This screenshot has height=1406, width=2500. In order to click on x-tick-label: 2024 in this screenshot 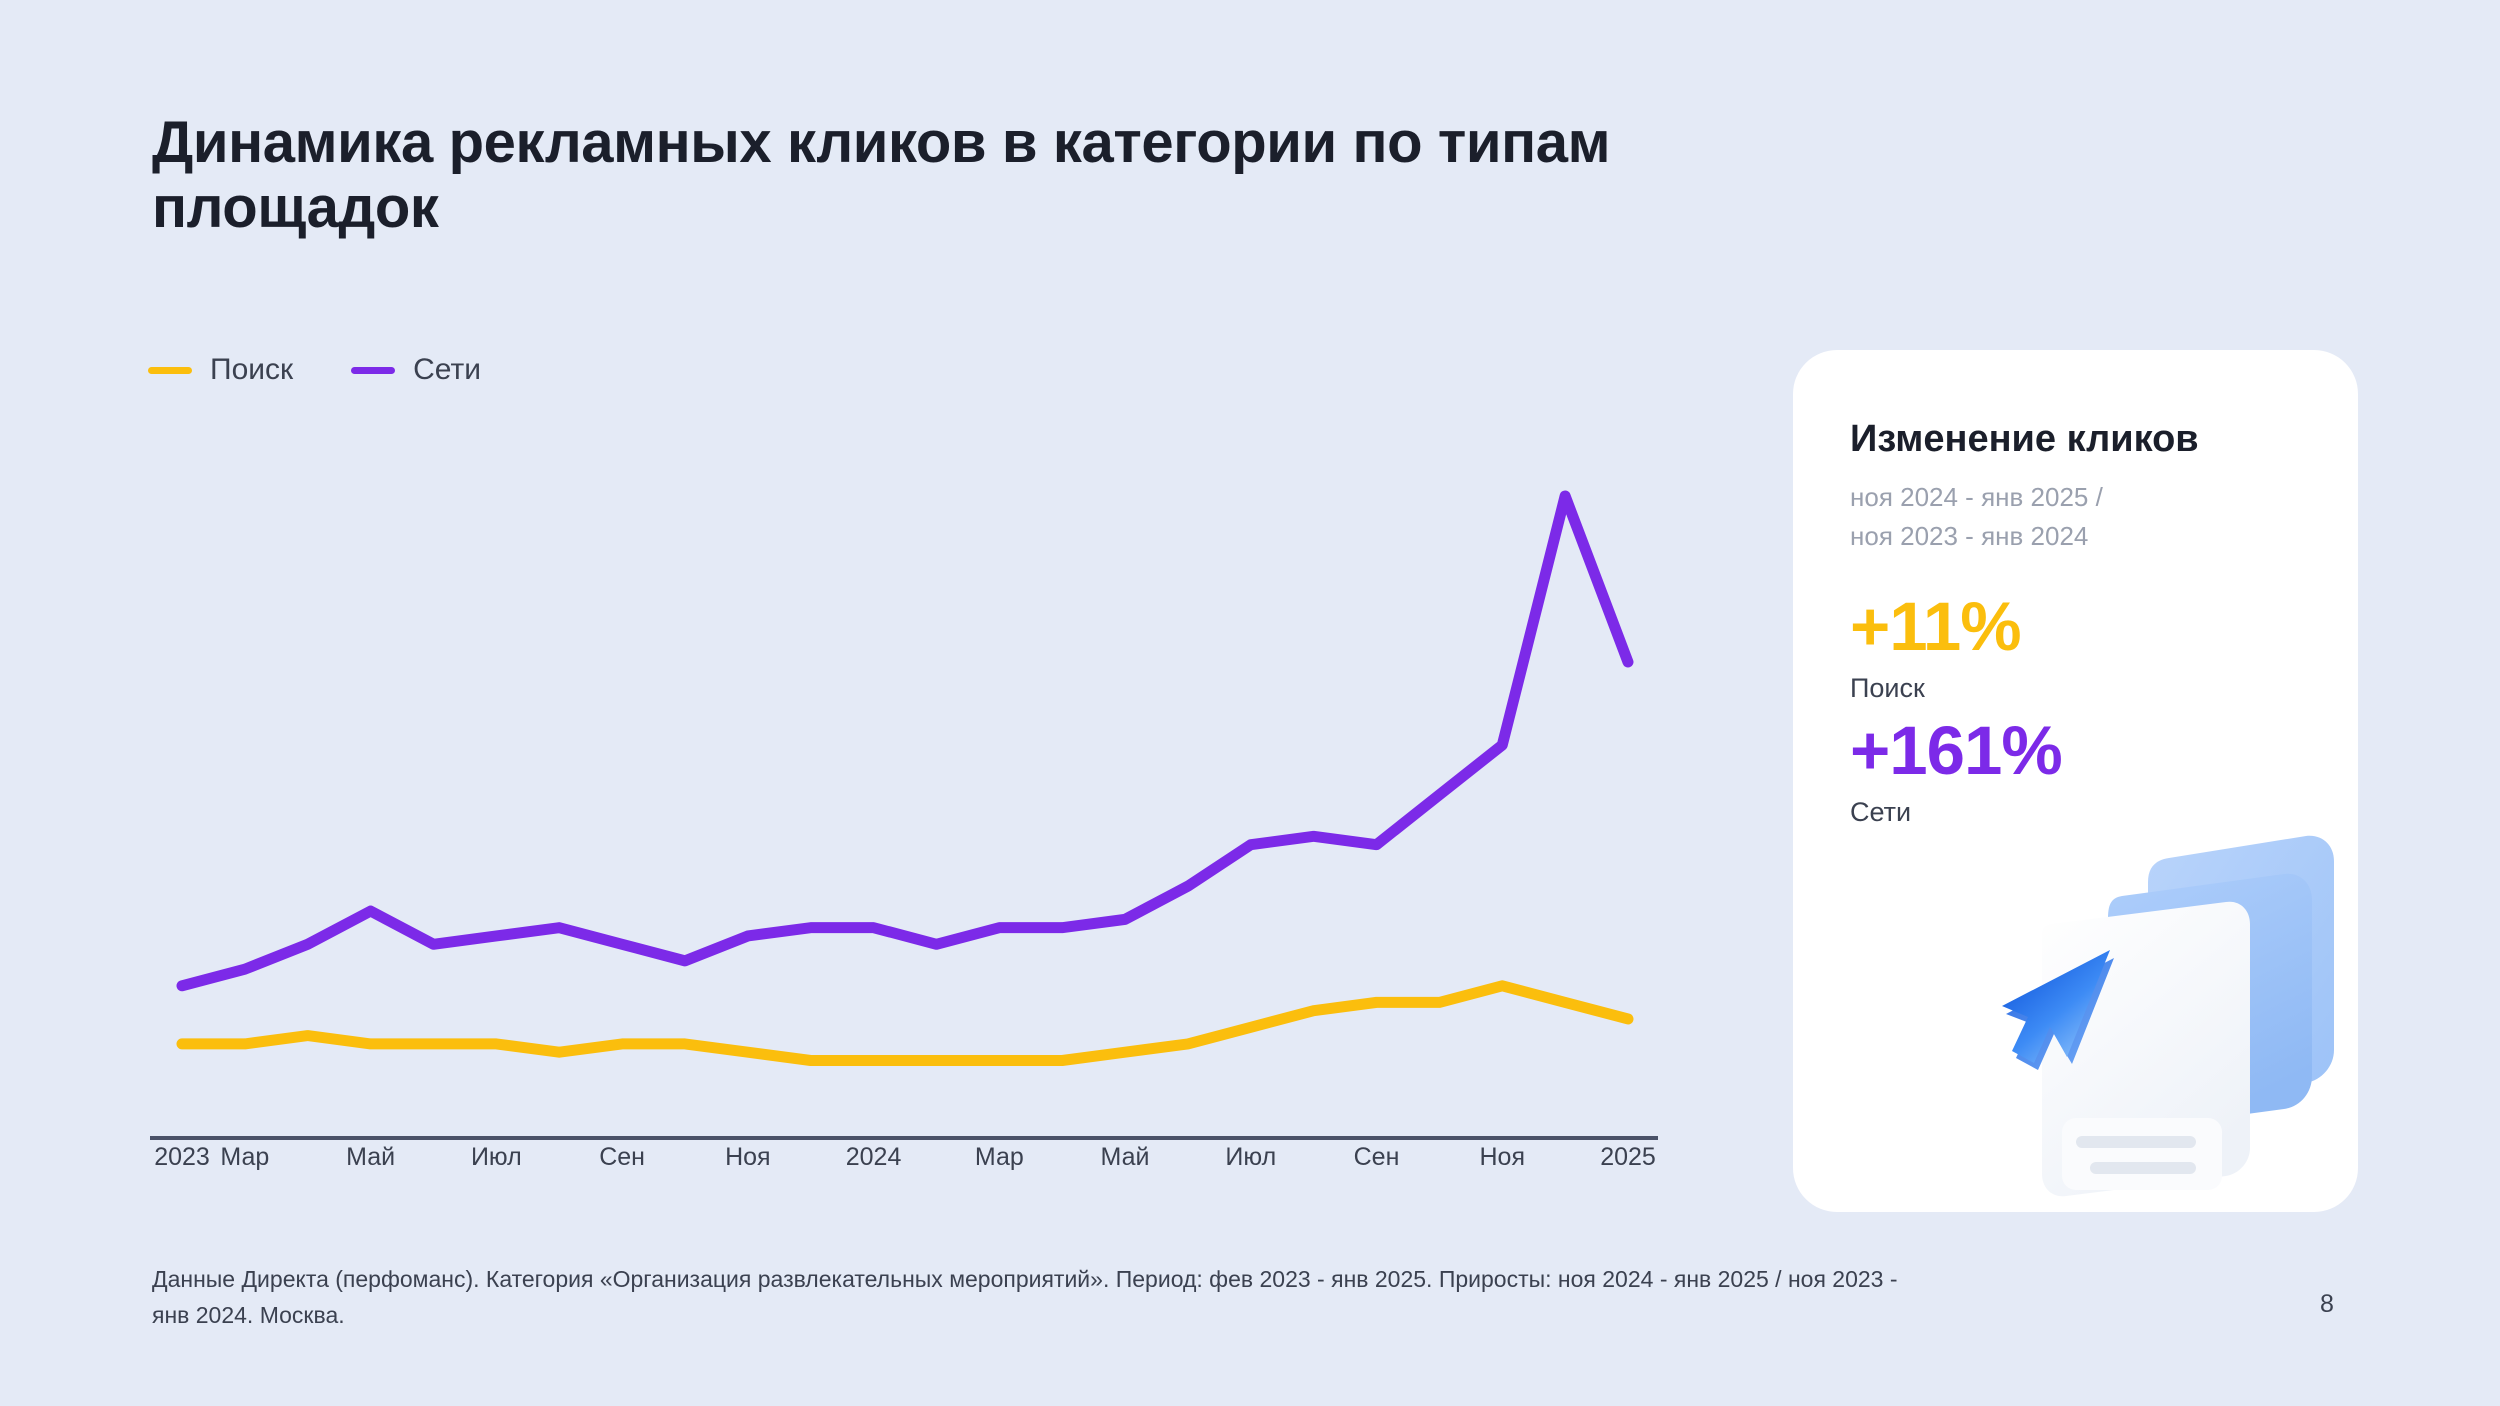, I will do `click(873, 1157)`.